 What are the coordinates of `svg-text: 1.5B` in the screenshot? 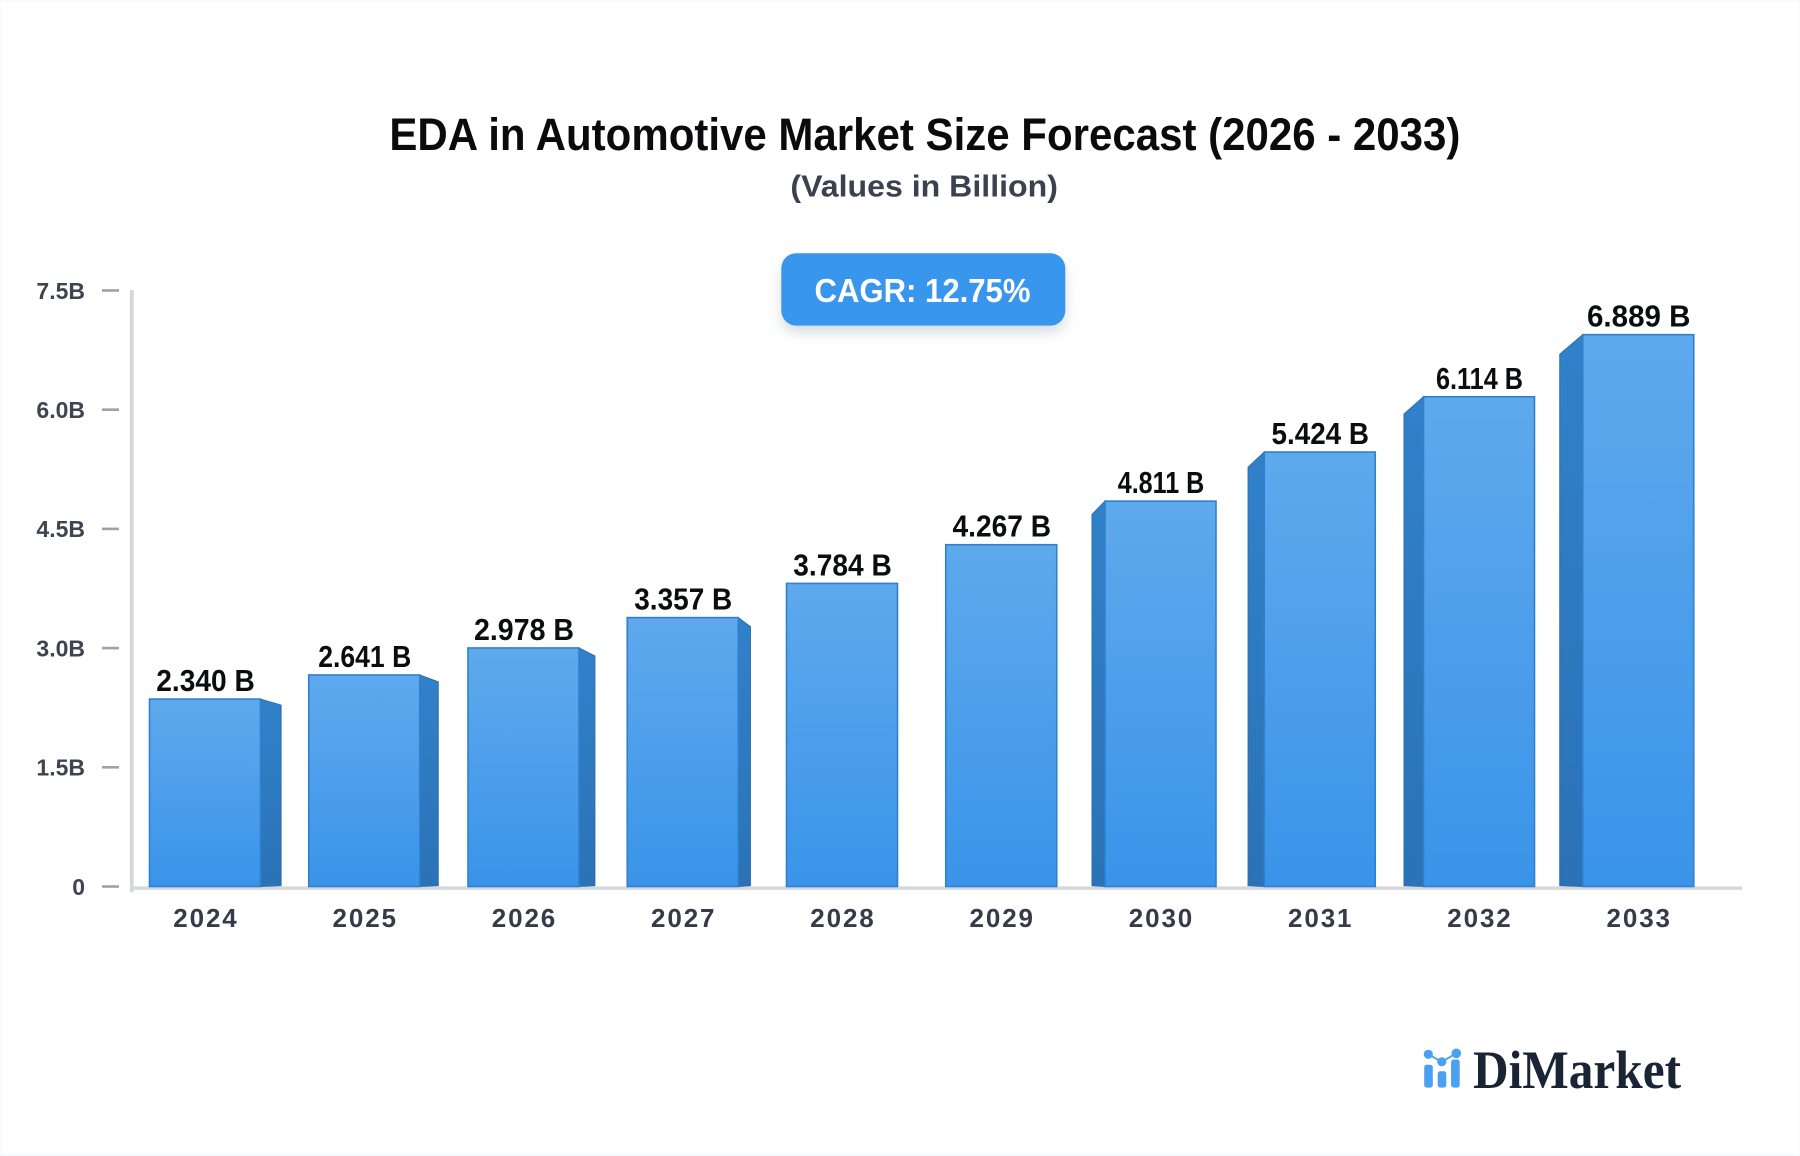 It's located at (60, 768).